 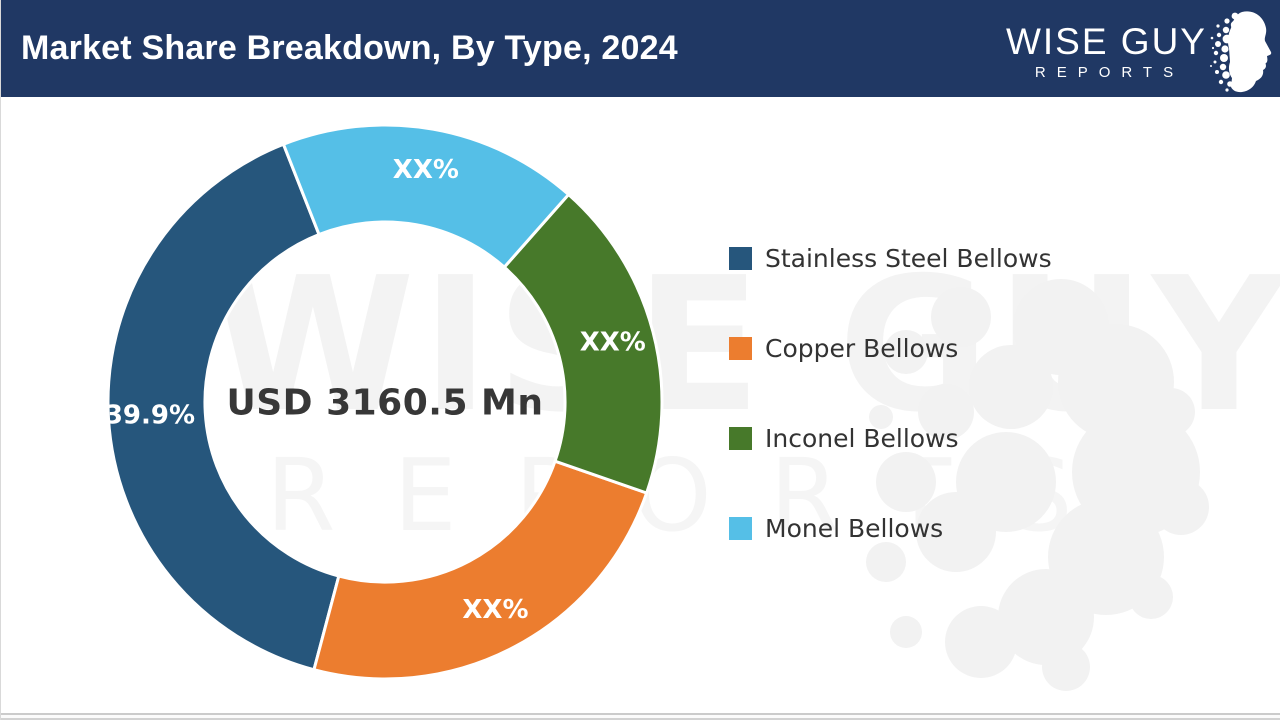 I want to click on logo-face-icon, so click(x=1241, y=52).